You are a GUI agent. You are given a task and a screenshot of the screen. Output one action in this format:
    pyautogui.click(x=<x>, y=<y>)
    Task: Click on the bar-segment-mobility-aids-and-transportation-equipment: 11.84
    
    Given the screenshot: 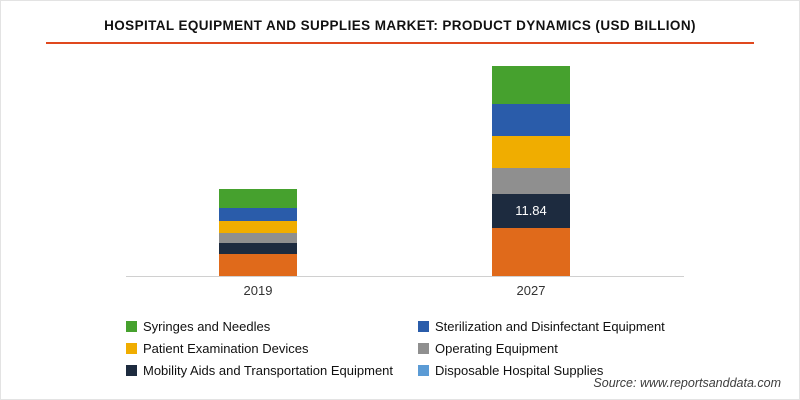 What is the action you would take?
    pyautogui.click(x=531, y=210)
    